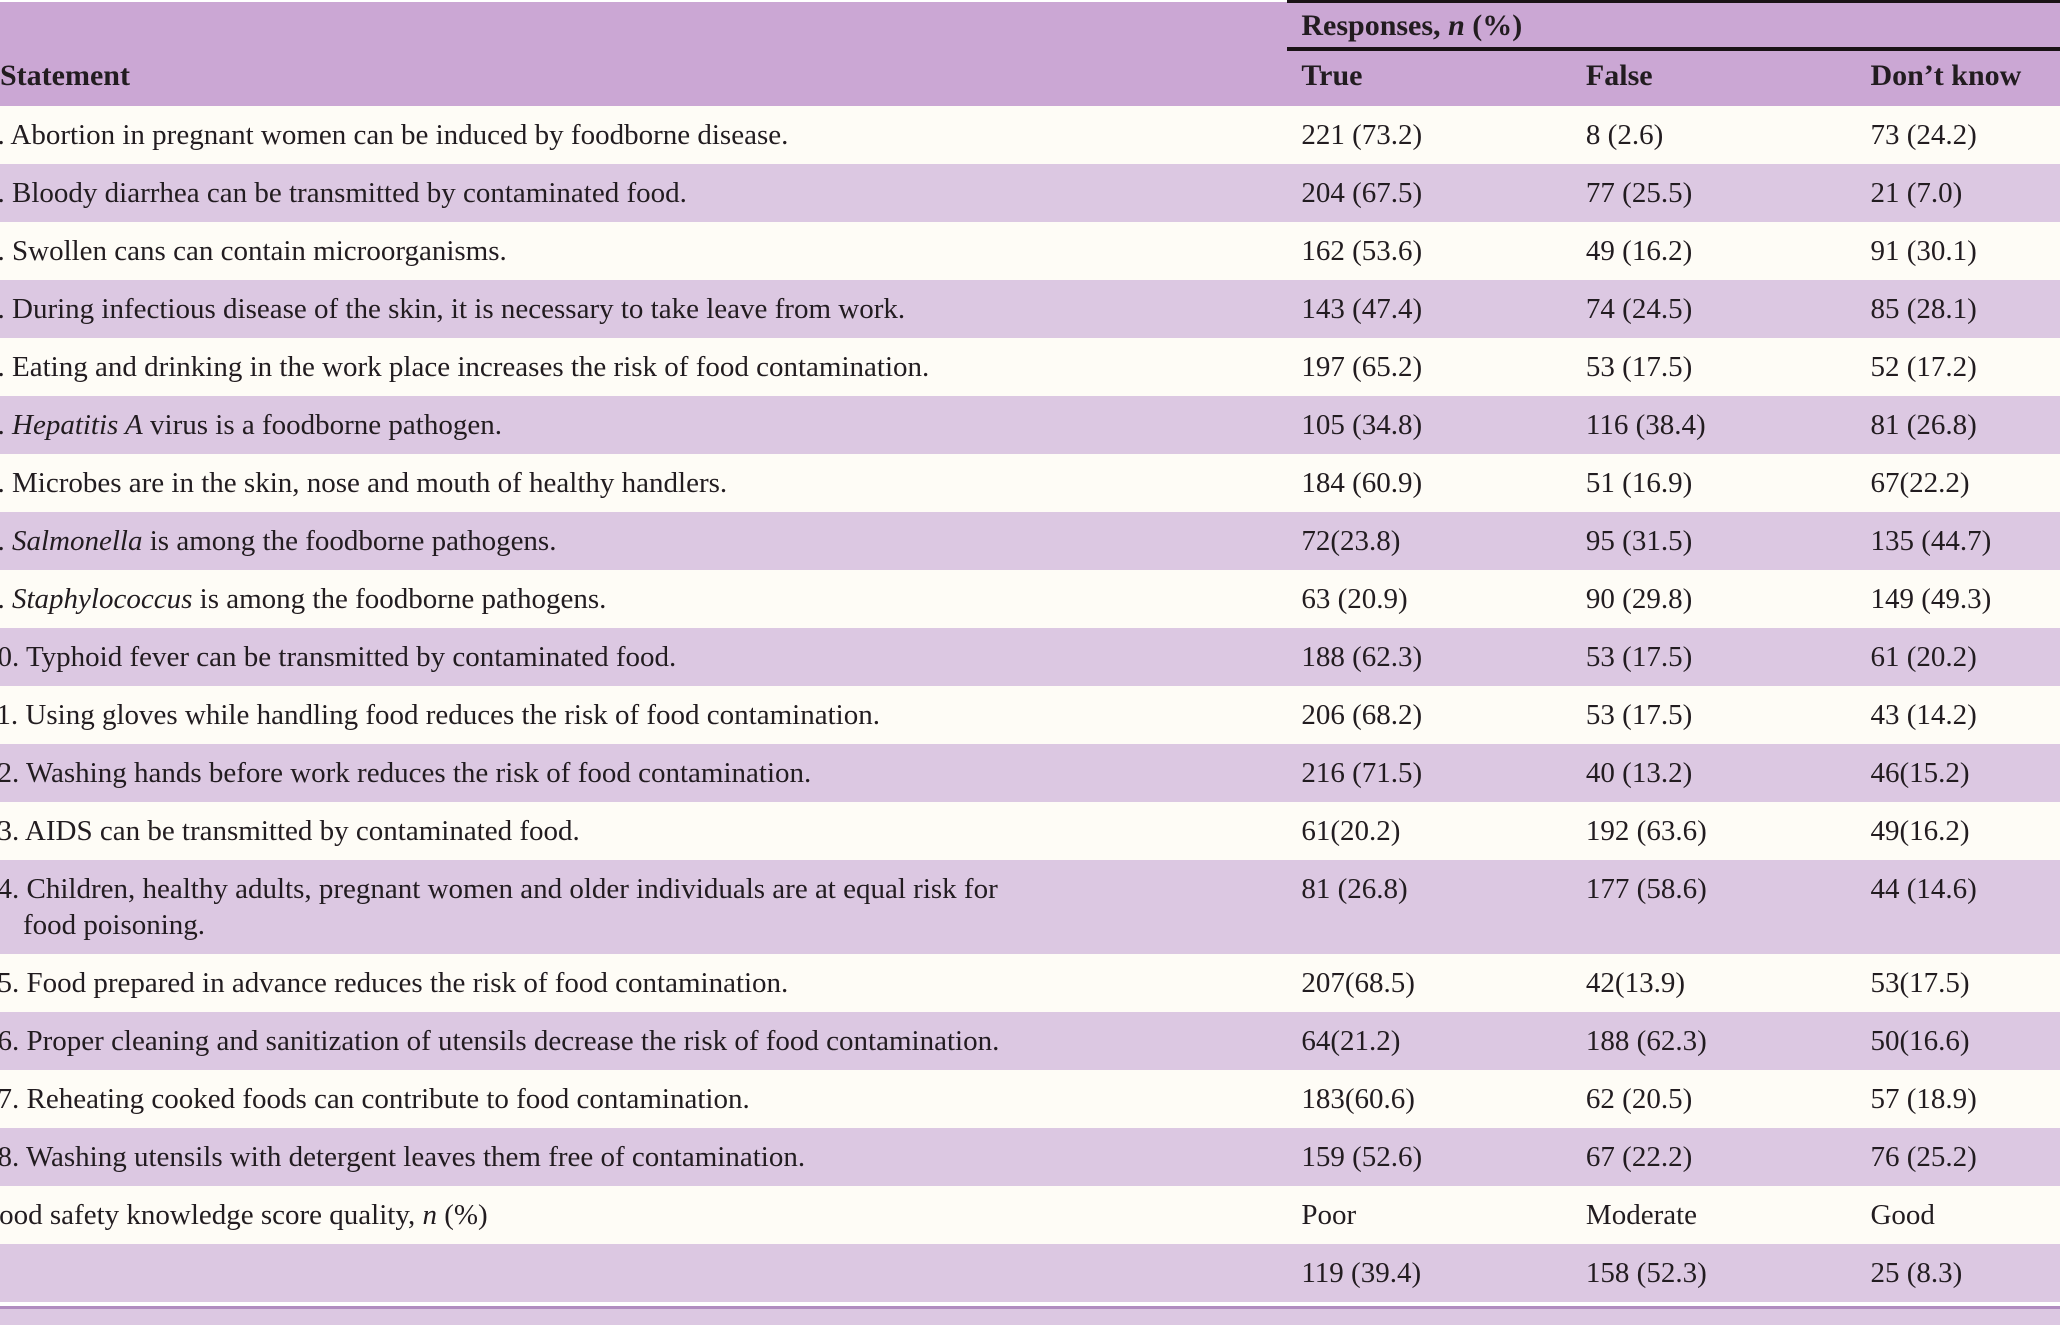 The height and width of the screenshot is (1326, 2060). Describe the element at coordinates (644, 1273) in the screenshot. I see `statement-cell` at that location.